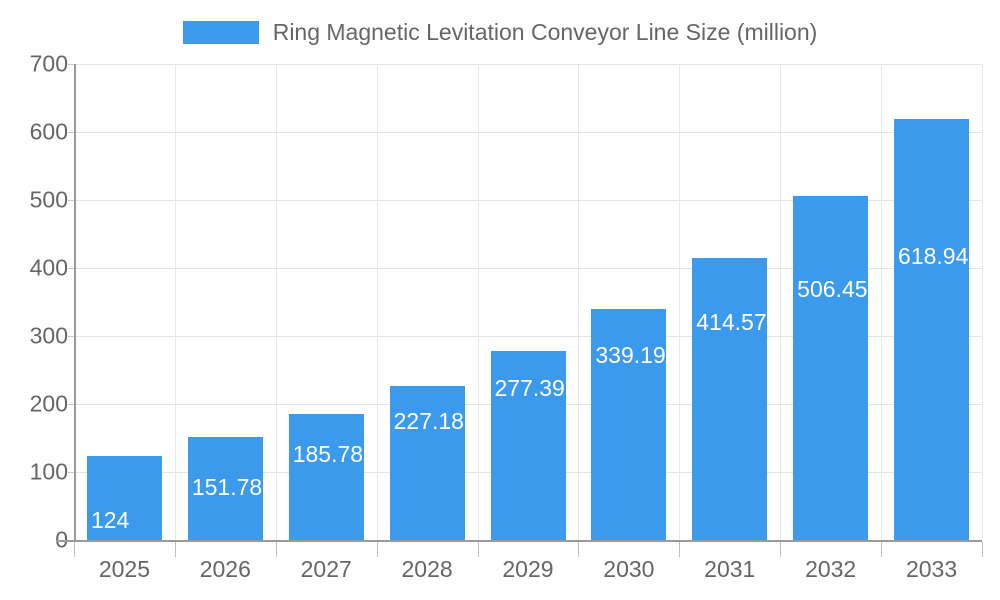 This screenshot has height=600, width=1000. I want to click on x-axis-tick-label-2028: 2028, so click(427, 569).